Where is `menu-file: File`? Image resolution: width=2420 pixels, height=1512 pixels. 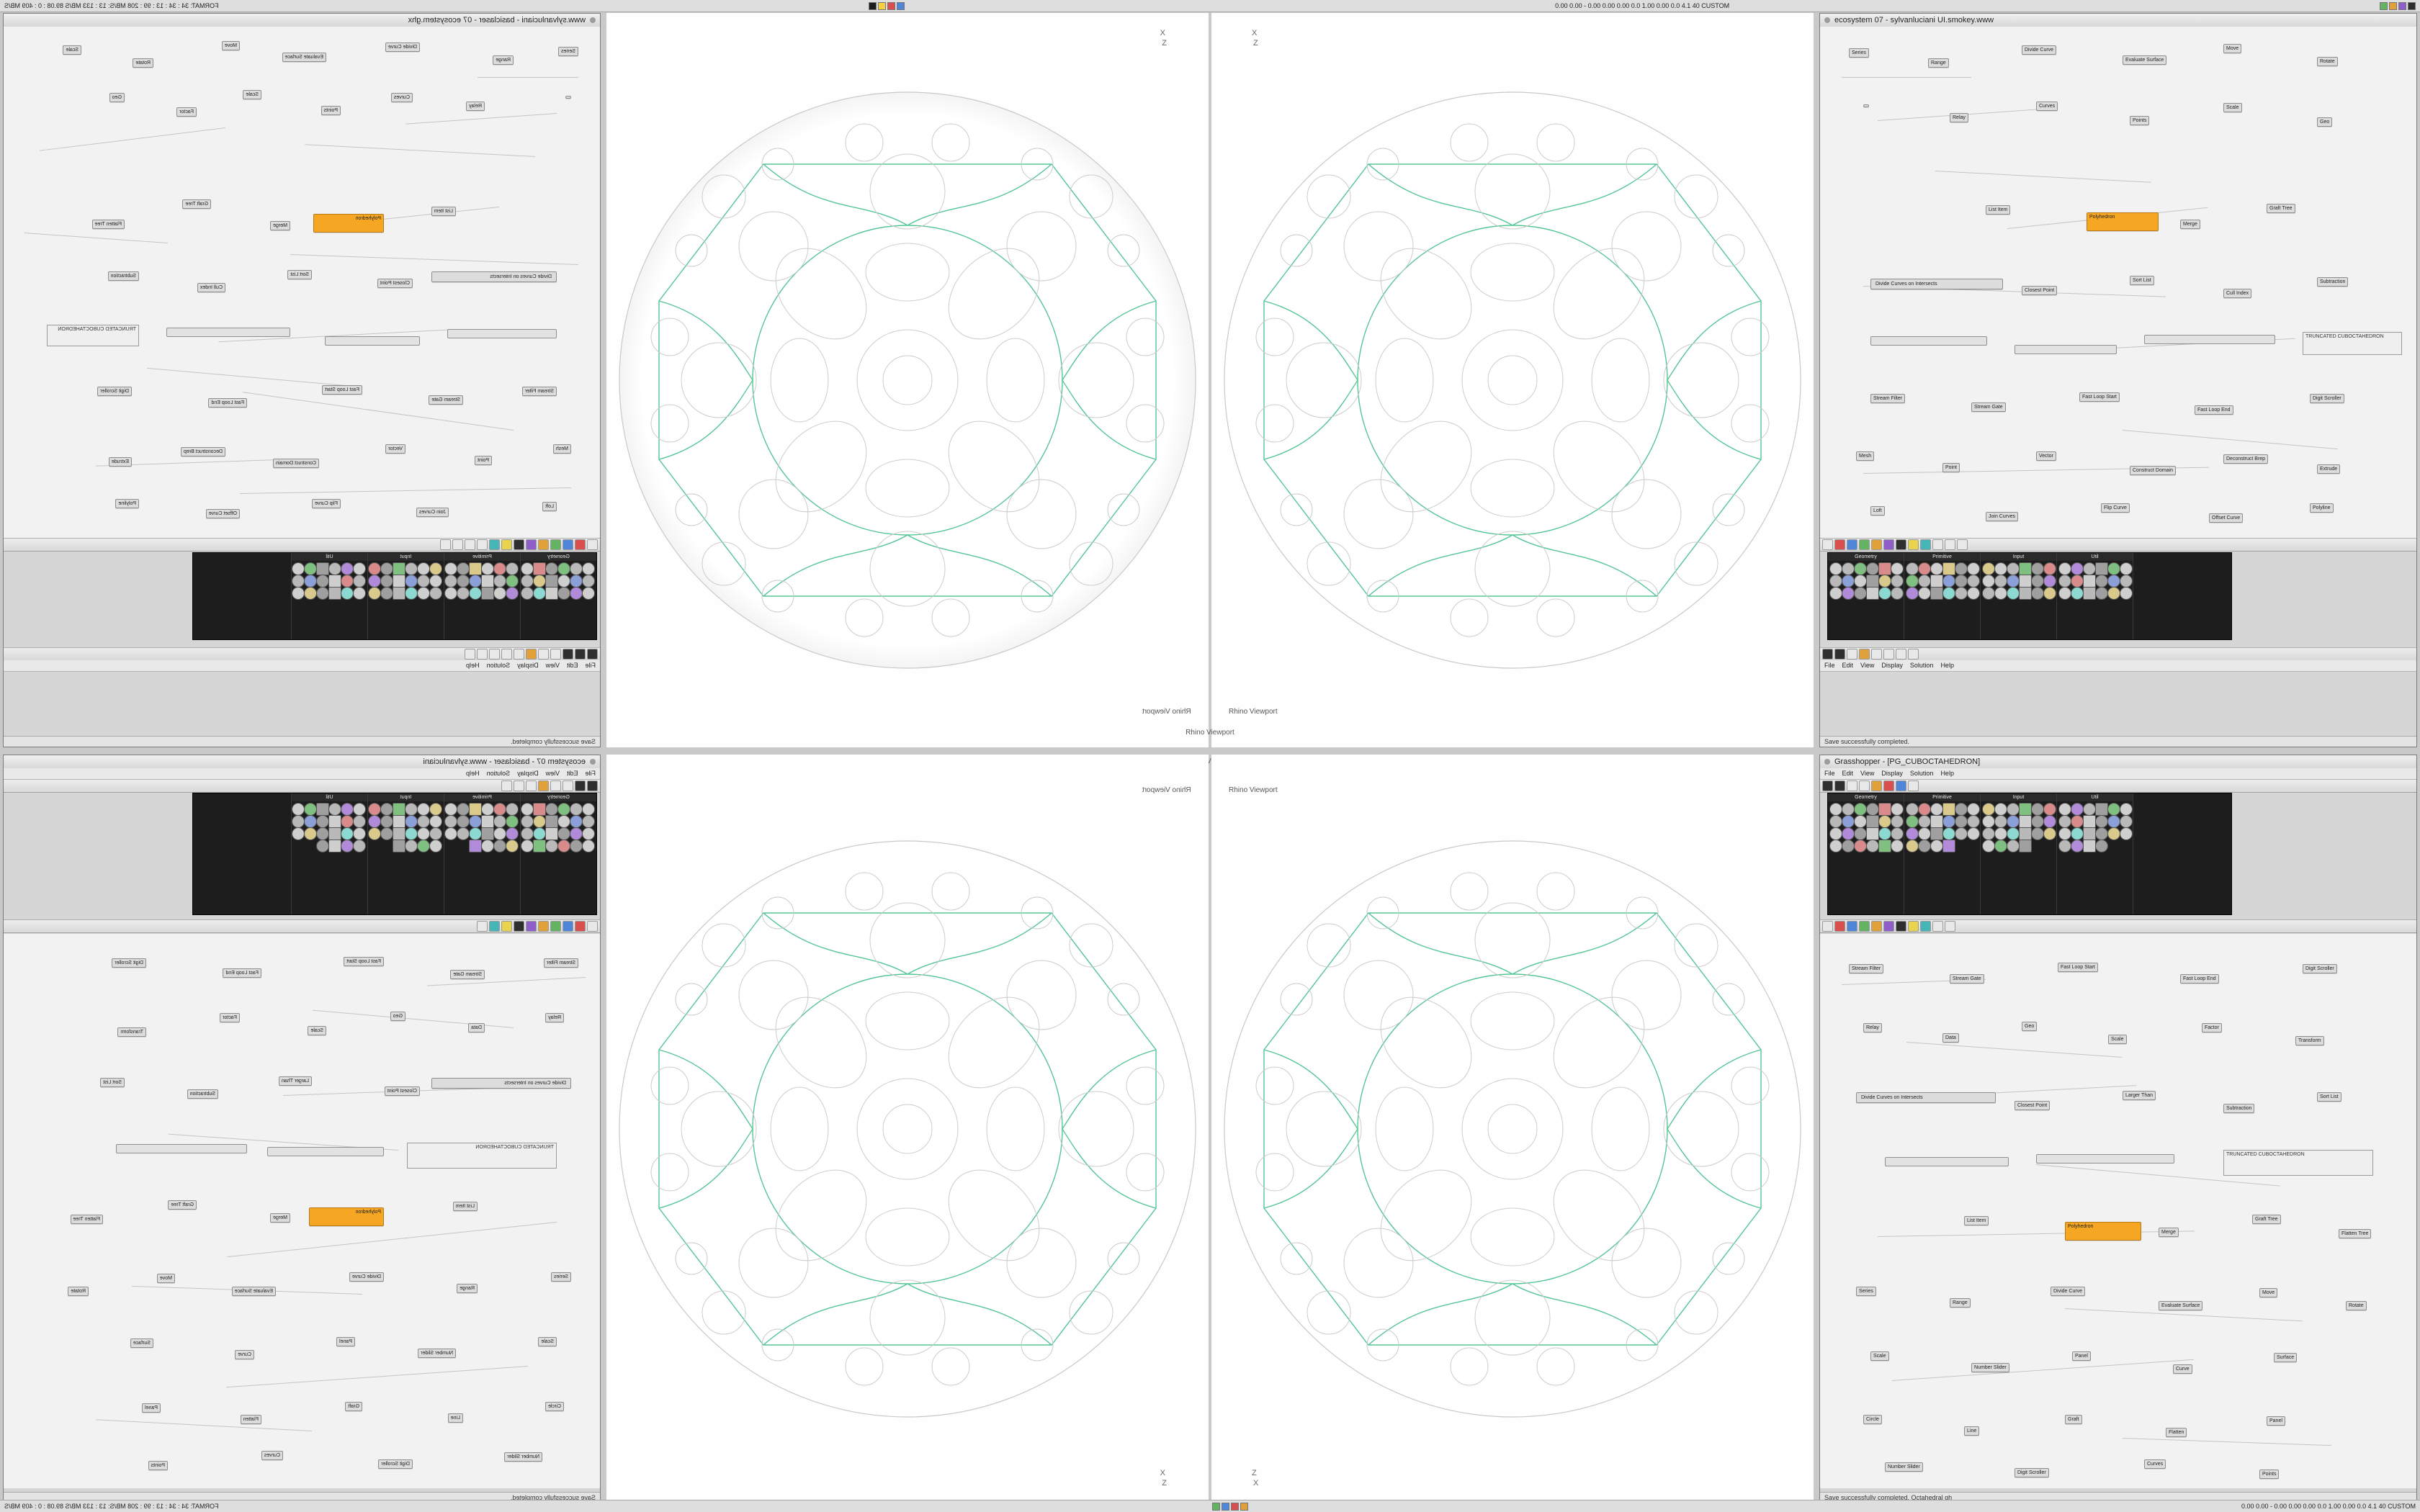
menu-file: File is located at coordinates (590, 773).